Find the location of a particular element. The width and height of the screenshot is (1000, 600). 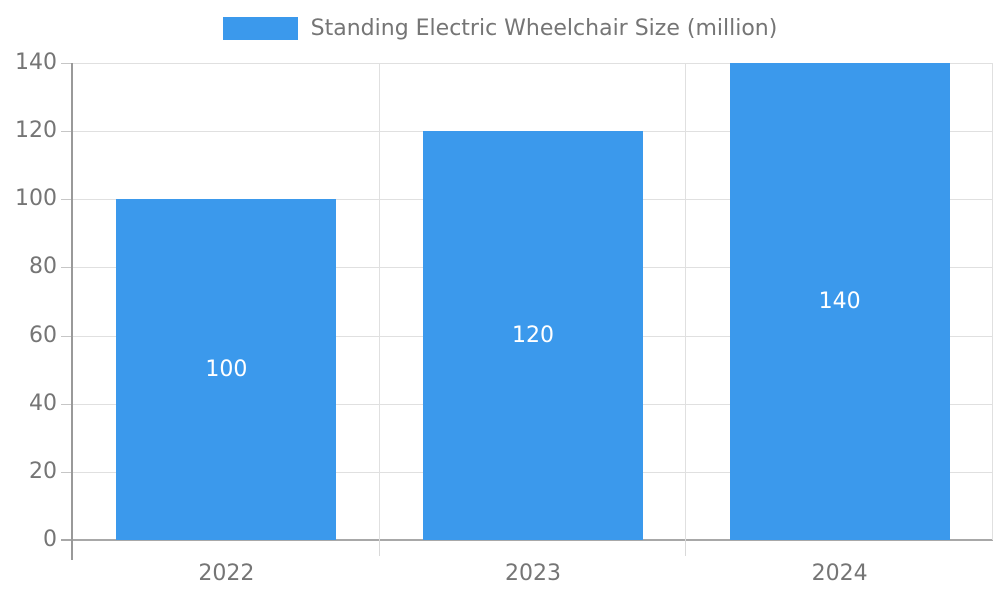

y-axis-tick-label: 100 is located at coordinates (36, 199).